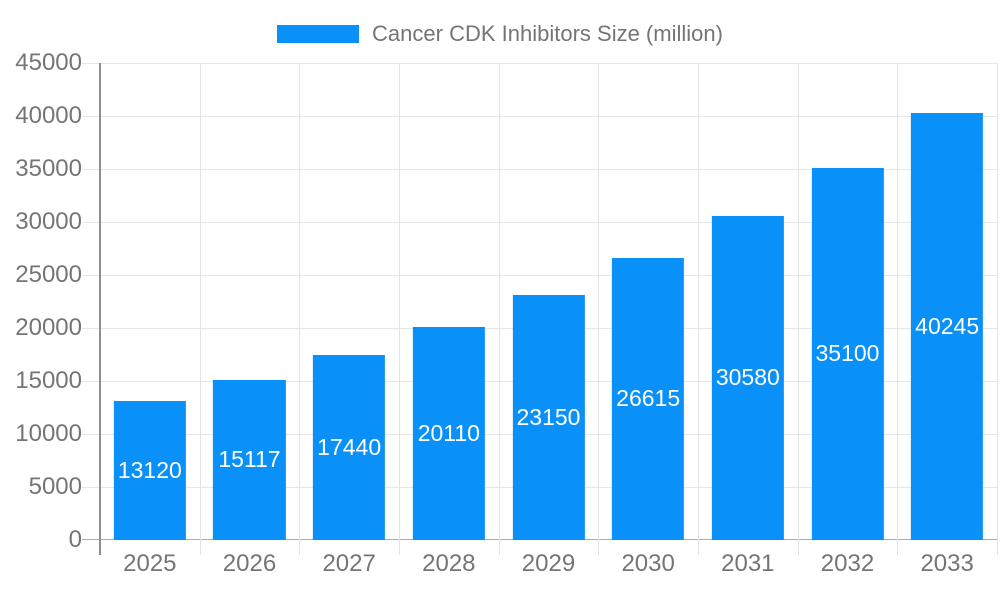  Describe the element at coordinates (48, 274) in the screenshot. I see `y-tick-label: 25000` at that location.